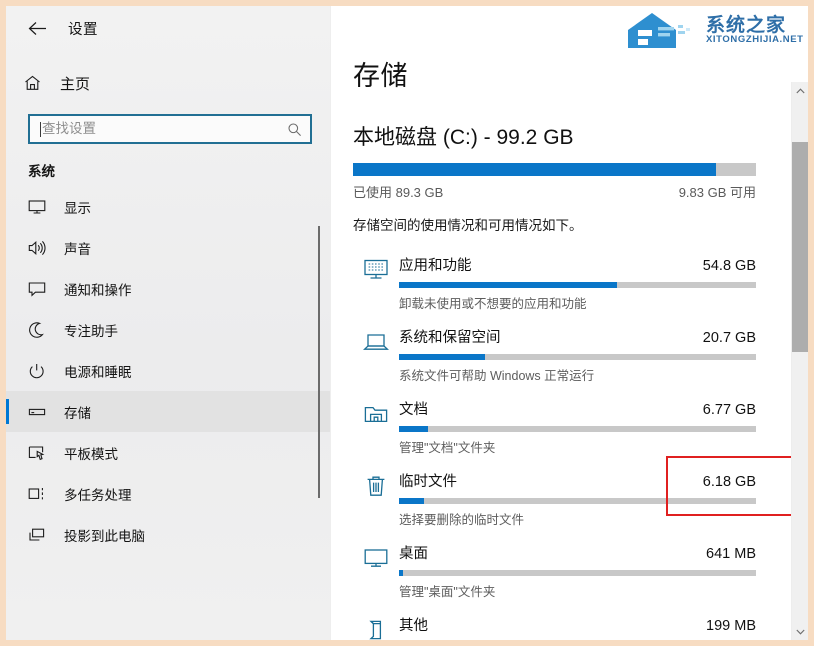 This screenshot has width=814, height=646. What do you see at coordinates (294, 129) in the screenshot?
I see `search-icon` at bounding box center [294, 129].